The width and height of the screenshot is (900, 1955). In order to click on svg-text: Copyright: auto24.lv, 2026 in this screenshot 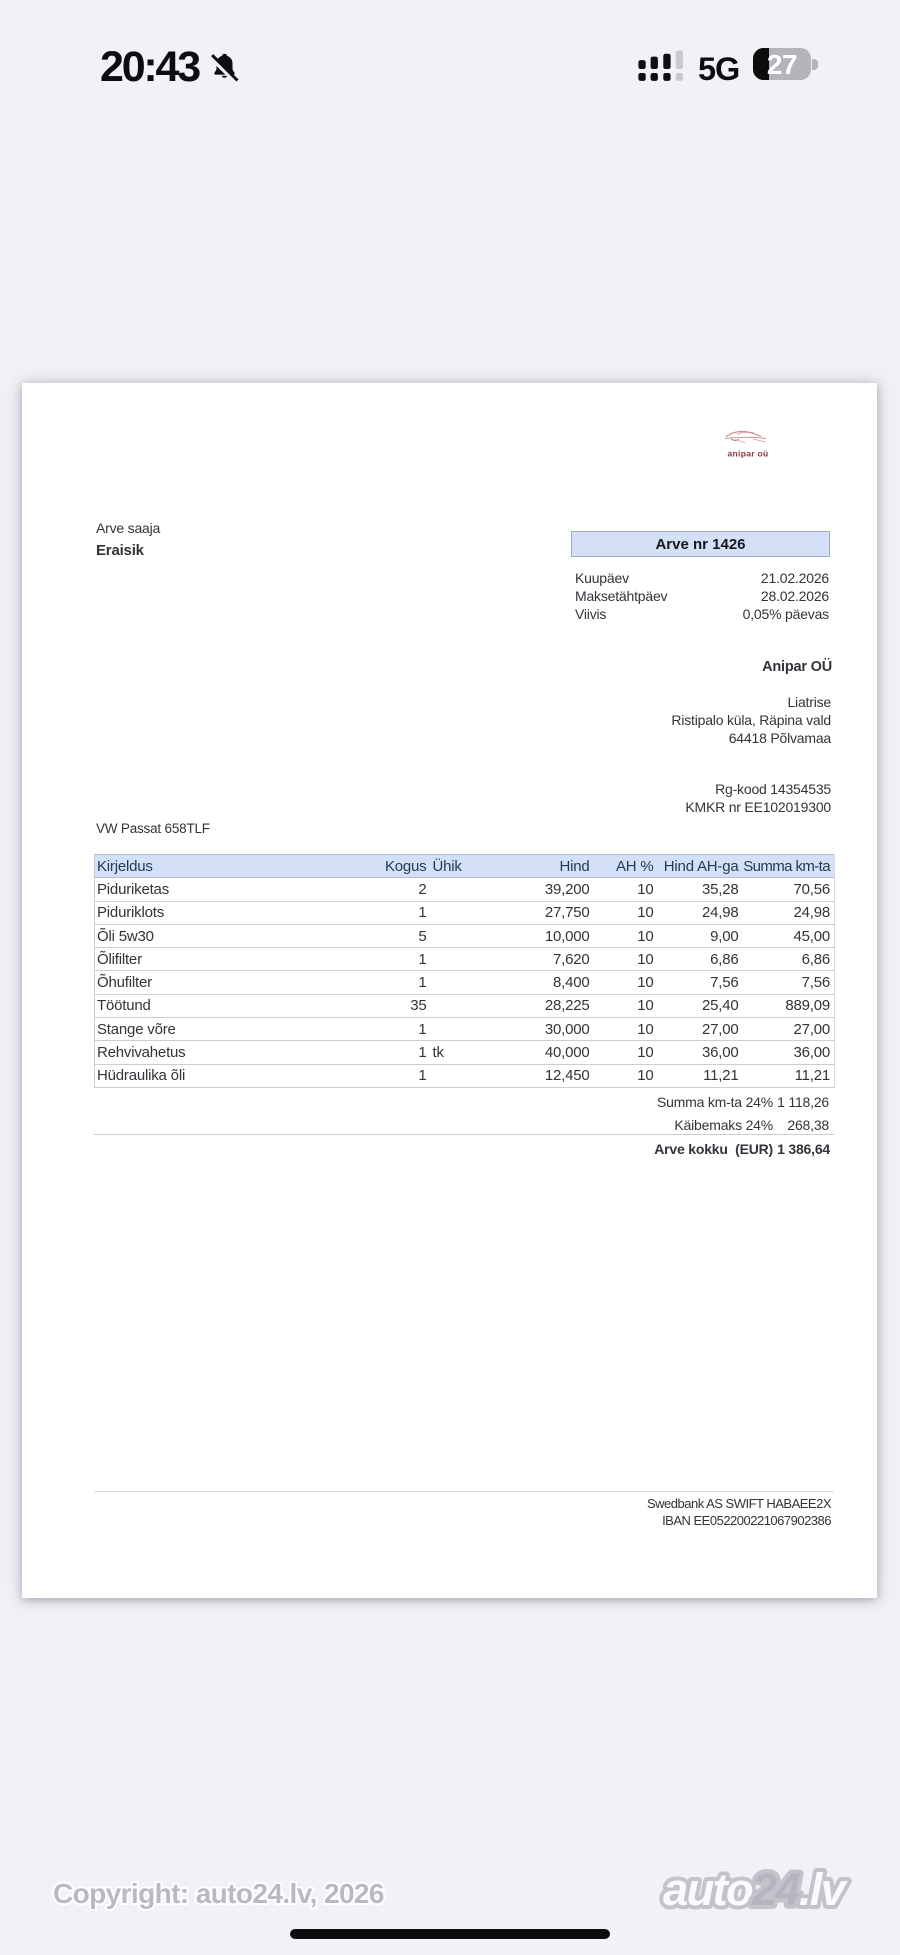, I will do `click(218, 1893)`.